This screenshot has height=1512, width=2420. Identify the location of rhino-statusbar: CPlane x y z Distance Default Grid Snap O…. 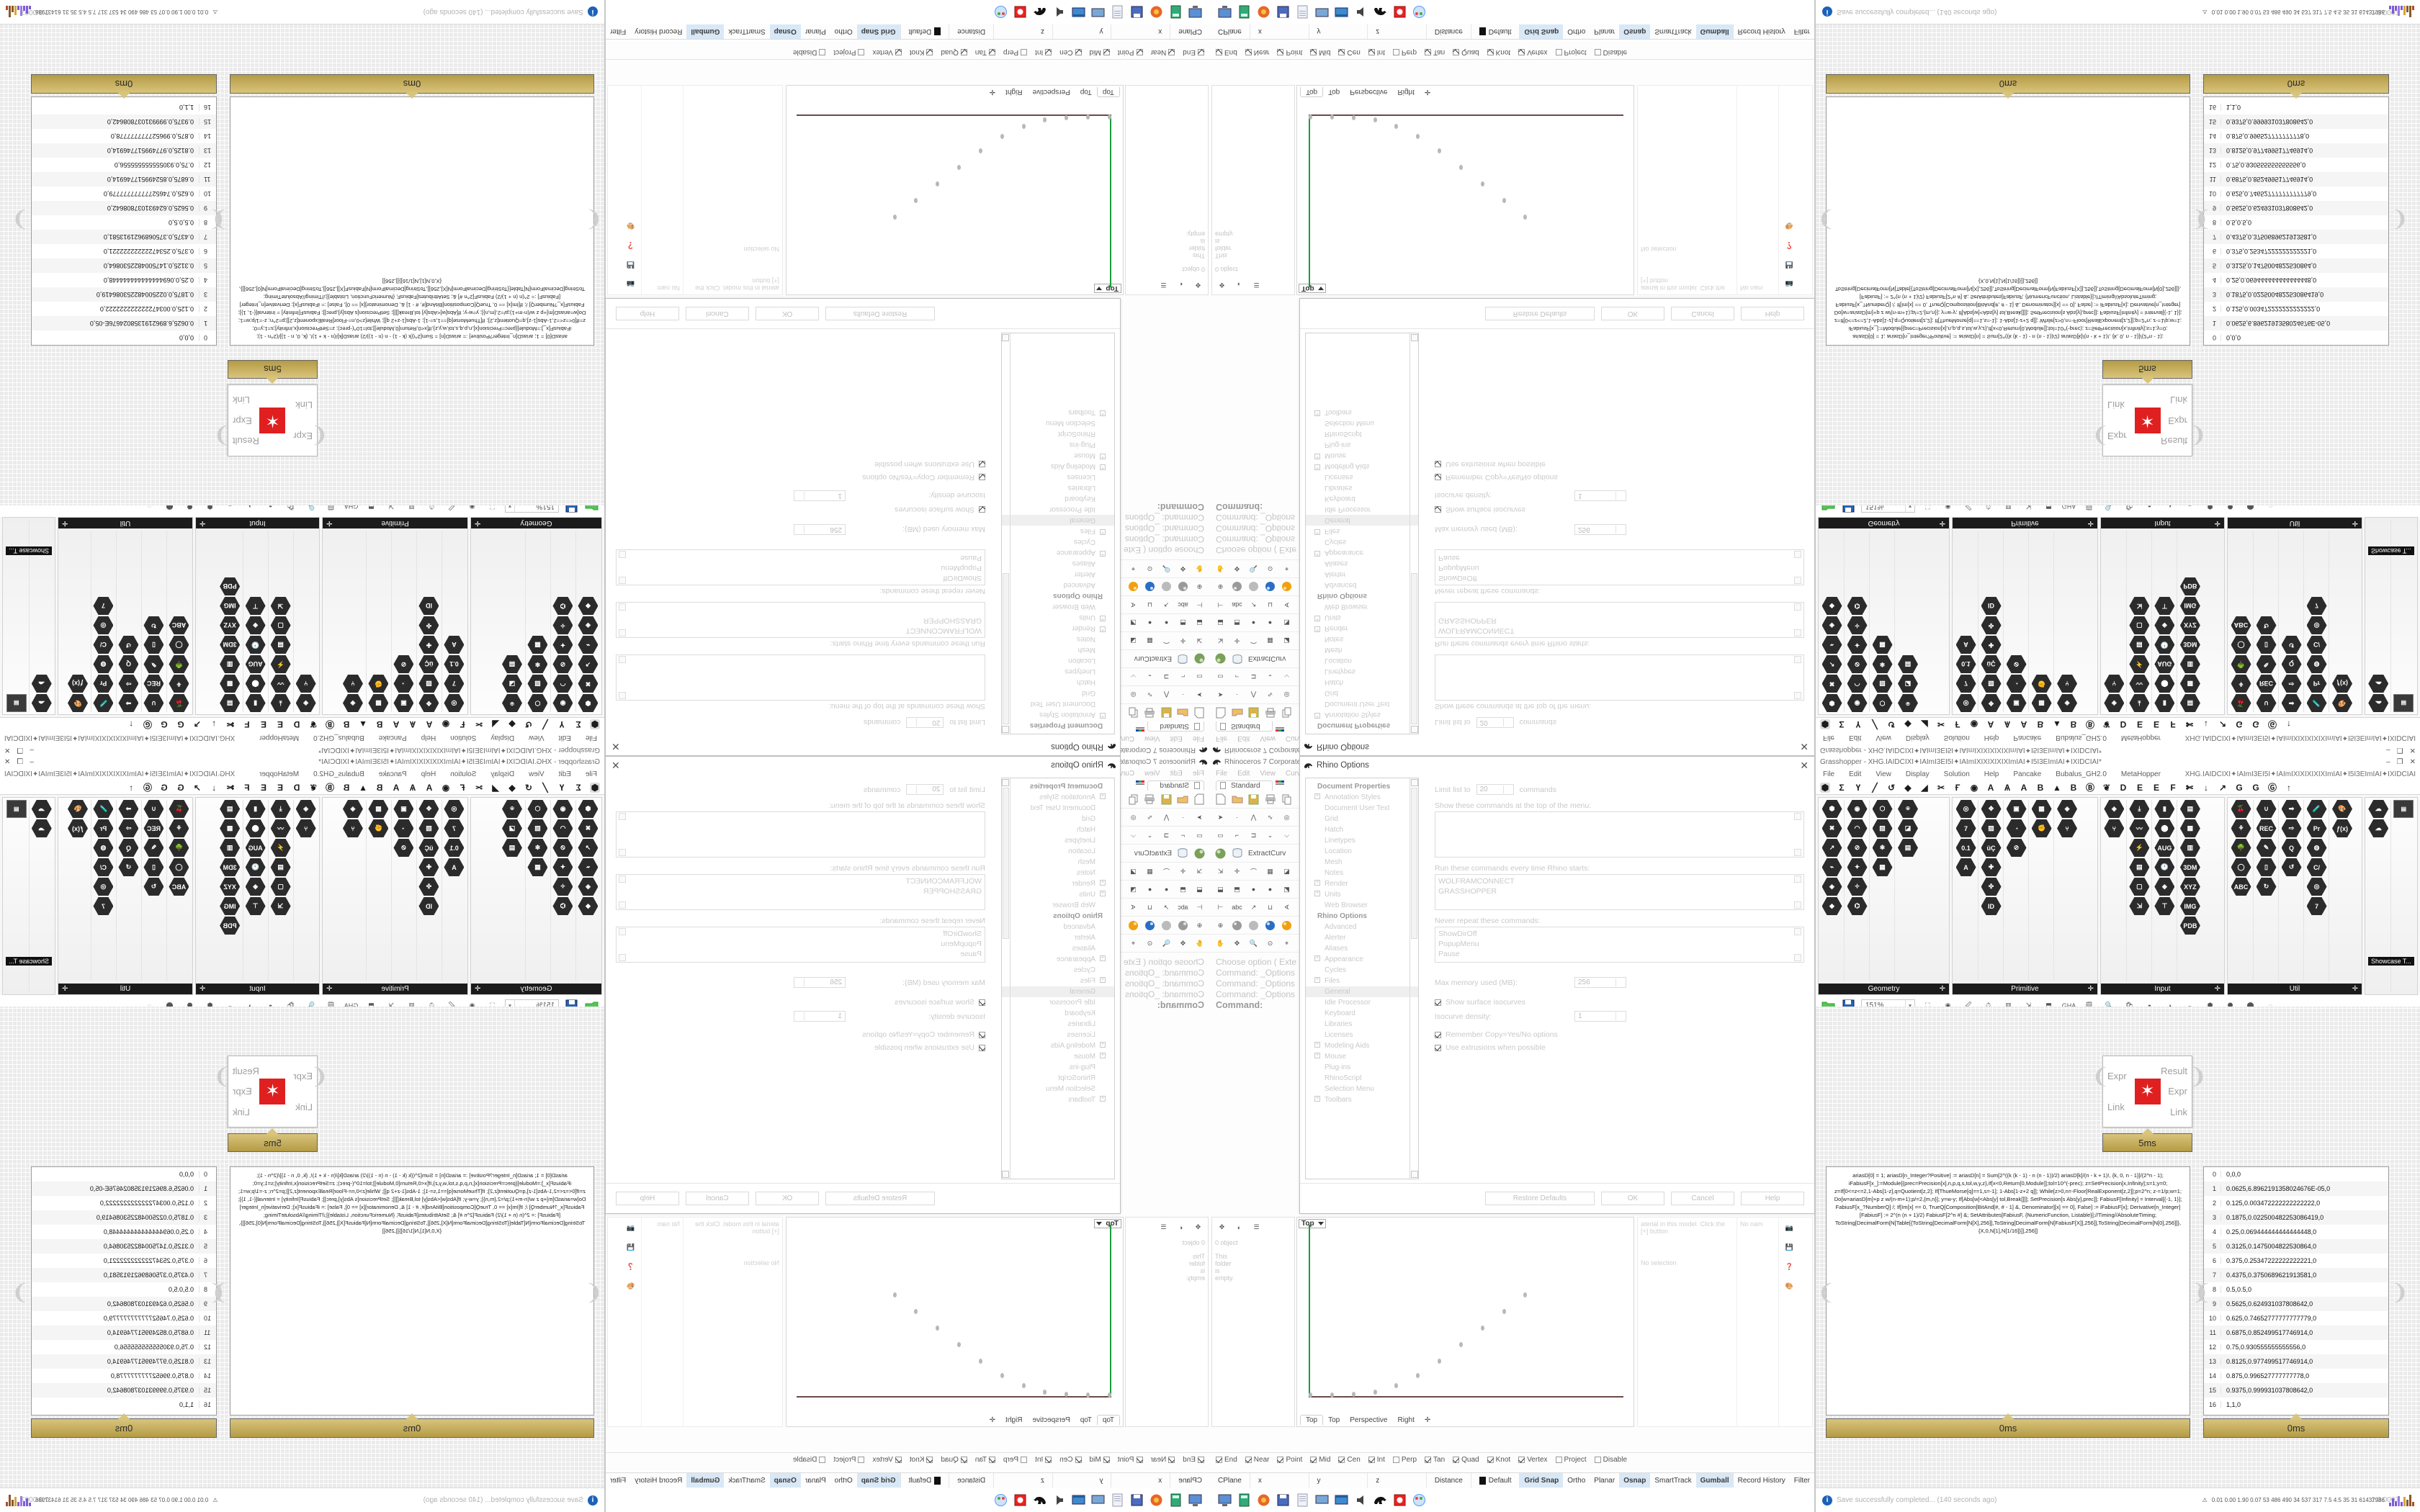
(1512, 1480).